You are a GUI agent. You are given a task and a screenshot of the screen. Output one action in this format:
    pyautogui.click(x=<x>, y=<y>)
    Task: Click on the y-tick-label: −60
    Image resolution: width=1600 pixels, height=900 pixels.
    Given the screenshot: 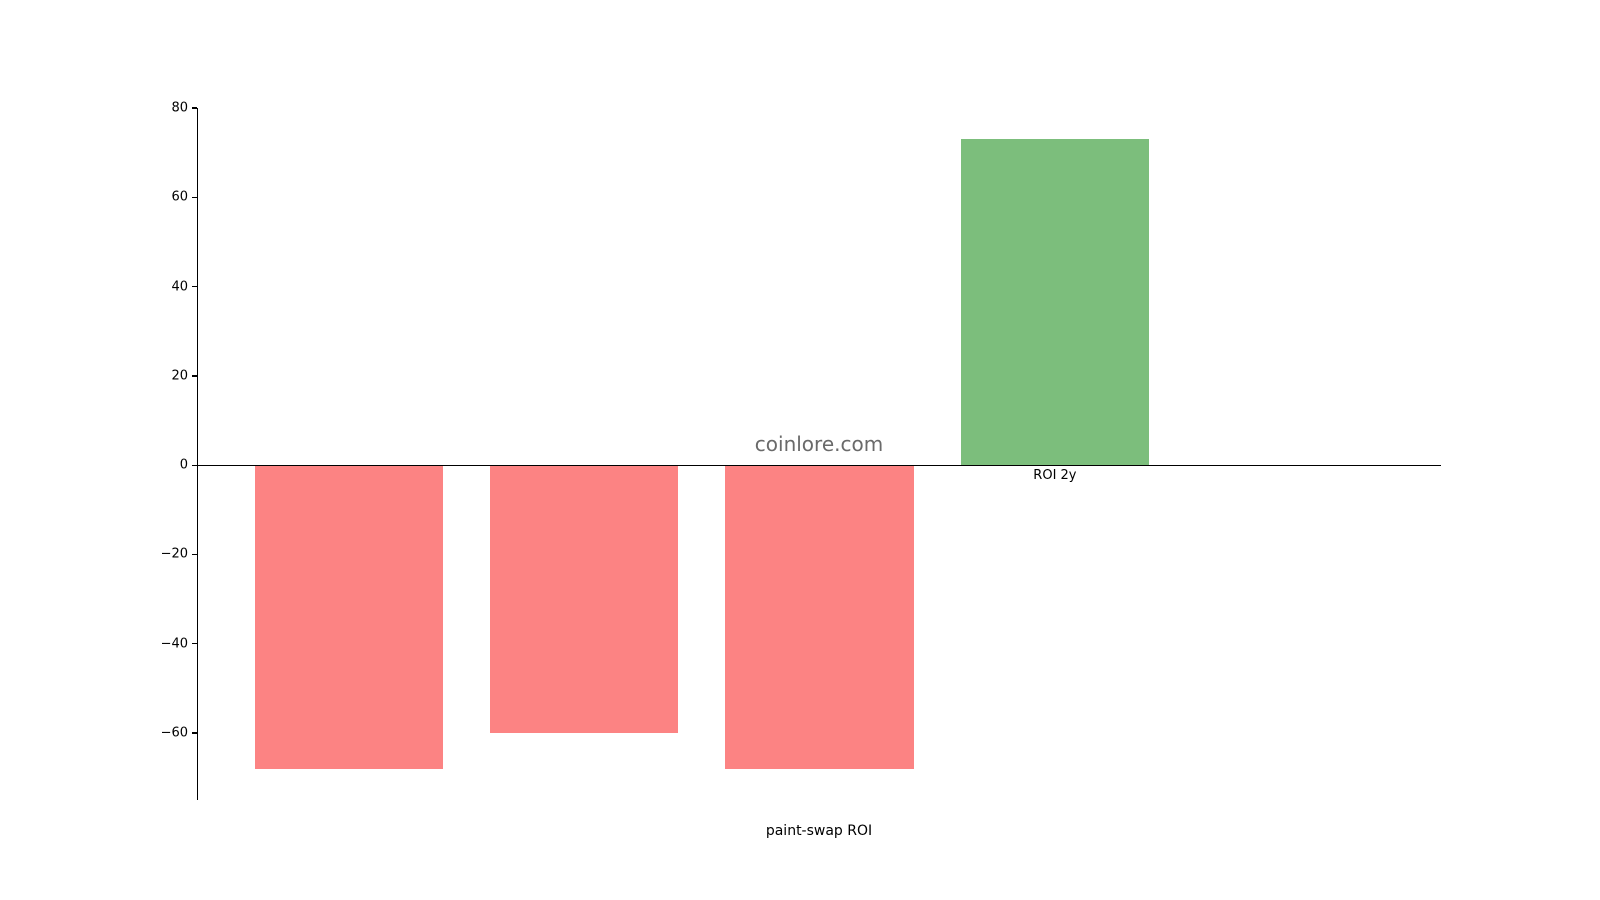 What is the action you would take?
    pyautogui.click(x=174, y=733)
    